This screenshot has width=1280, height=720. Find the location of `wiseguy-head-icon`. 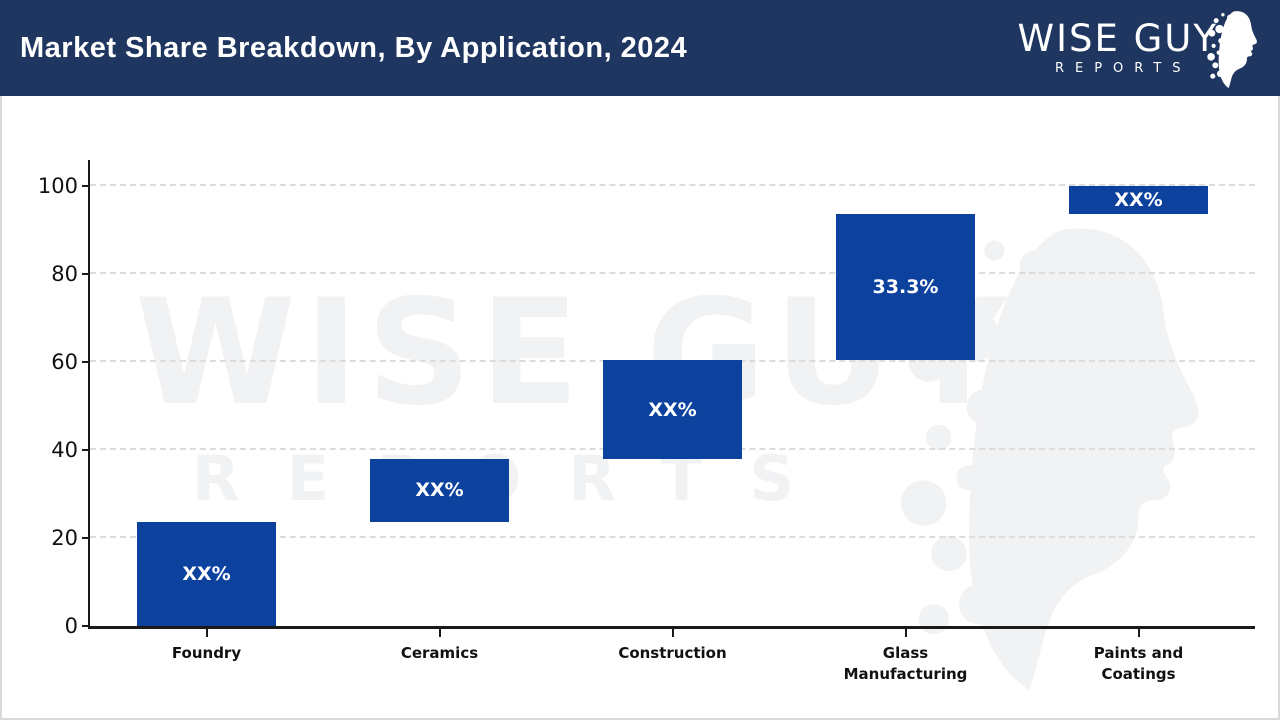

wiseguy-head-icon is located at coordinates (1232, 49).